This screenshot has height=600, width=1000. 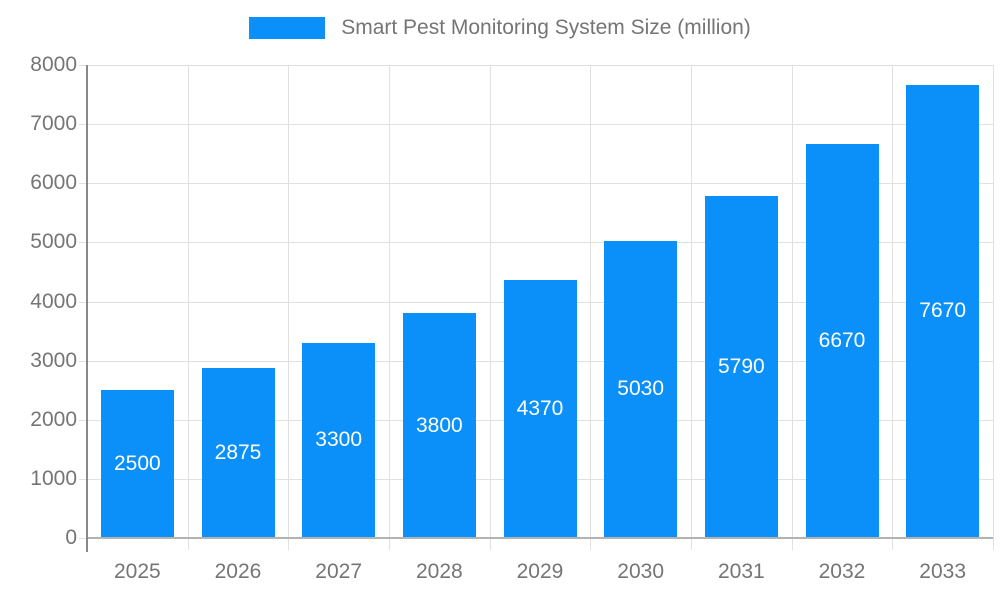 I want to click on bar-2032, so click(x=842, y=340).